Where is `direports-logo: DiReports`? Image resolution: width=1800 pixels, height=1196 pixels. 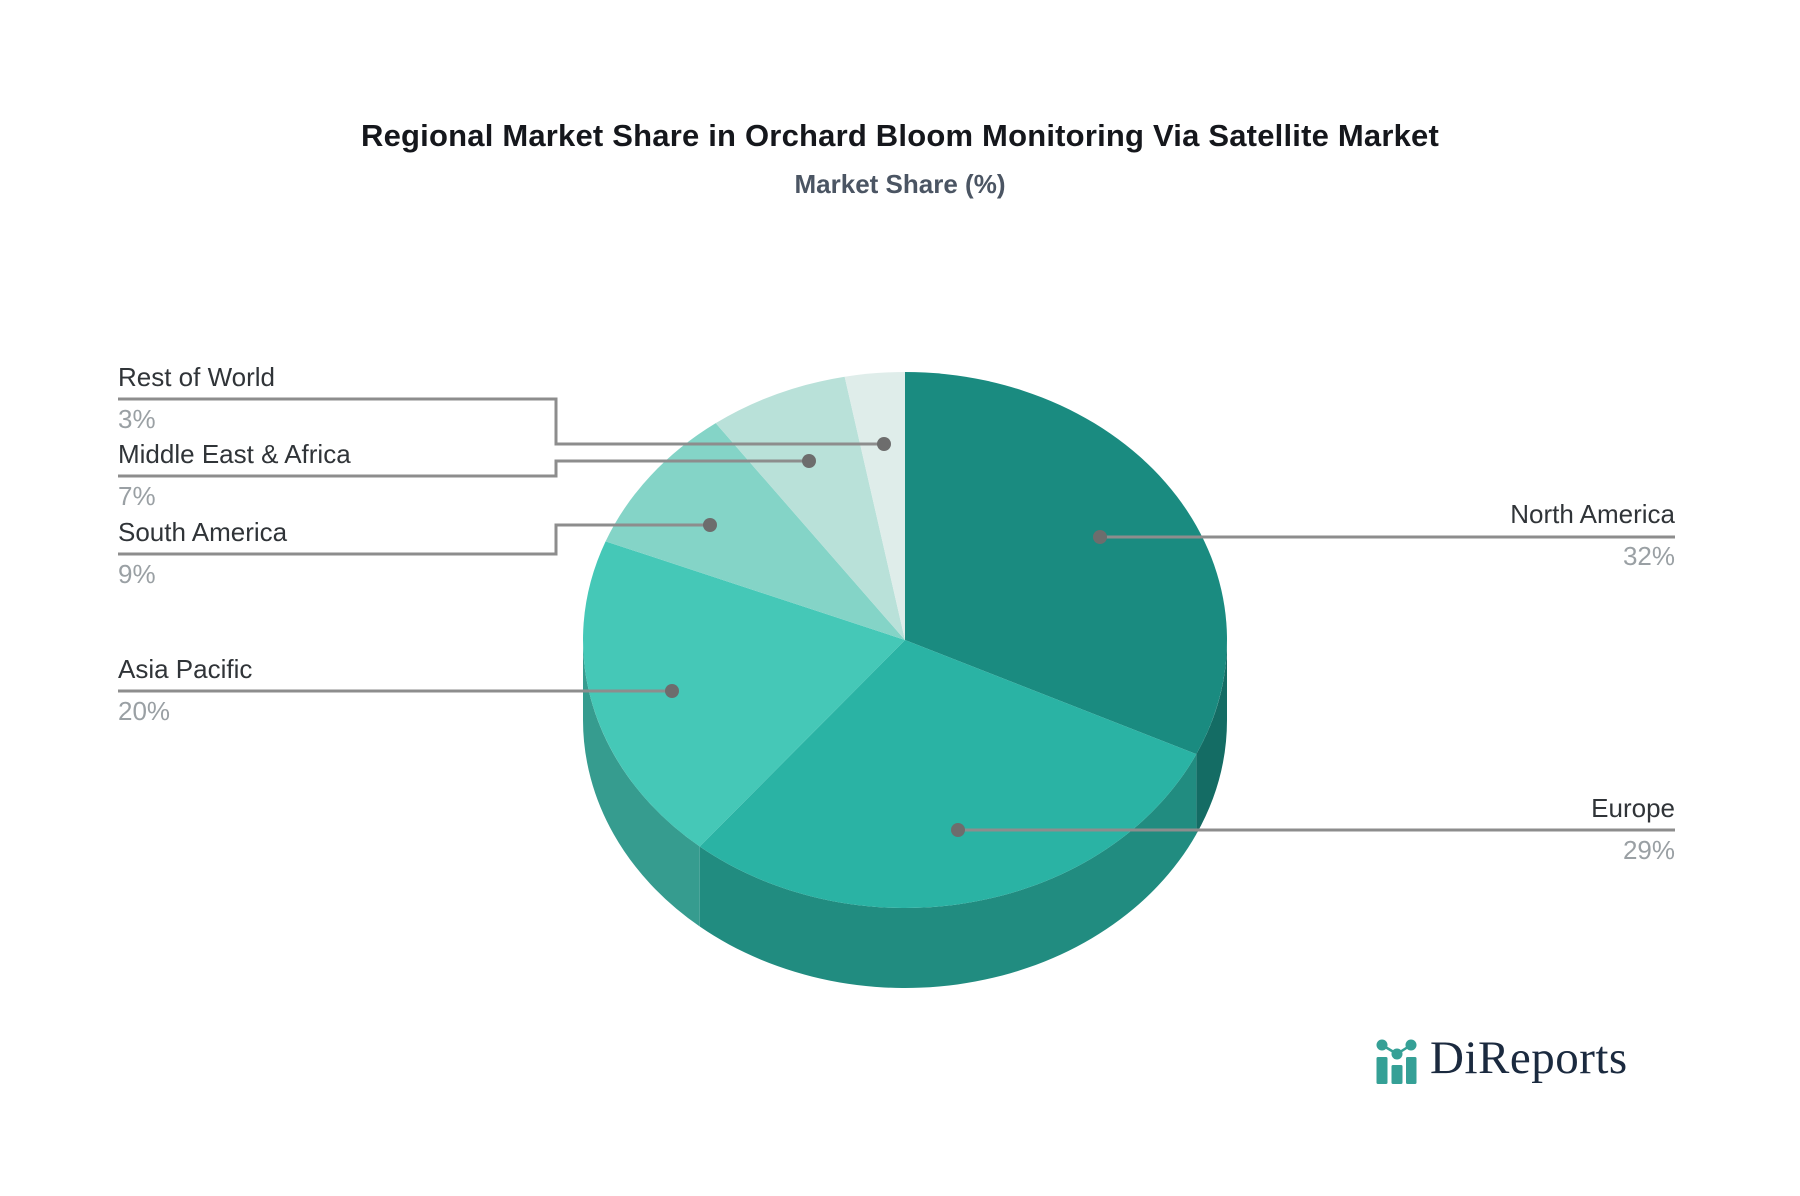 direports-logo: DiReports is located at coordinates (1502, 1058).